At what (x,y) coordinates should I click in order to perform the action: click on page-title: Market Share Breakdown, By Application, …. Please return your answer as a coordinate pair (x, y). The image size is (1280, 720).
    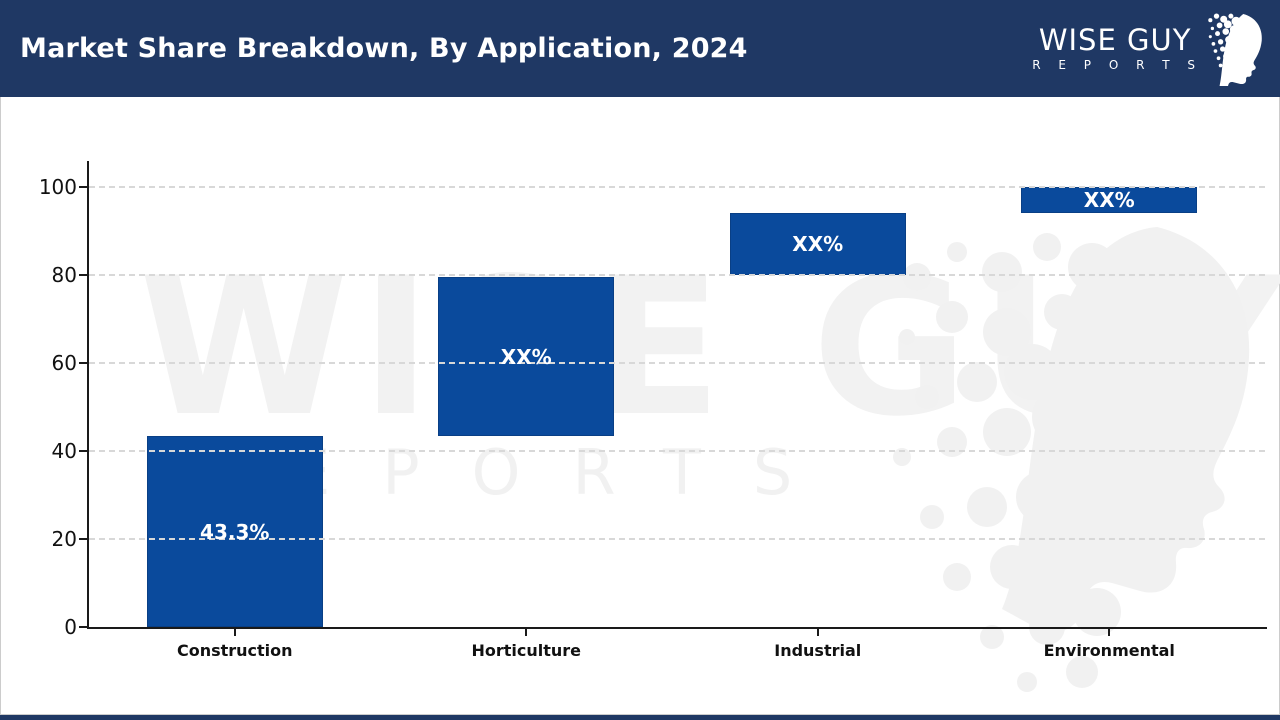
    Looking at the image, I should click on (384, 48).